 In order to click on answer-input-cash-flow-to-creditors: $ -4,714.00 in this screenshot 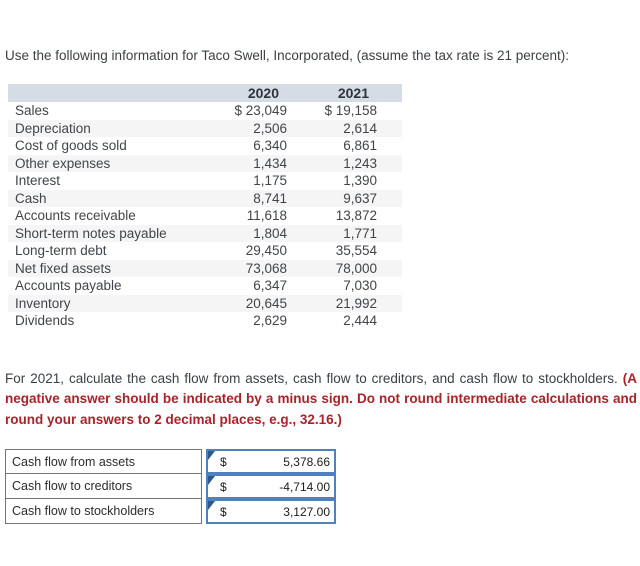, I will do `click(271, 486)`.